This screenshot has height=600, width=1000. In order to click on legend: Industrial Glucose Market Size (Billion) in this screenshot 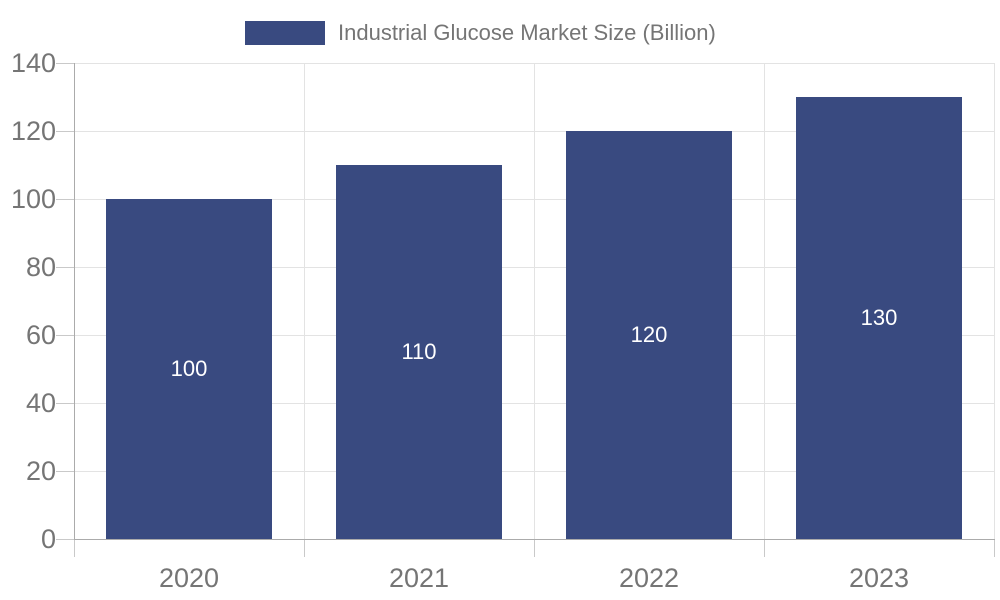, I will do `click(480, 33)`.